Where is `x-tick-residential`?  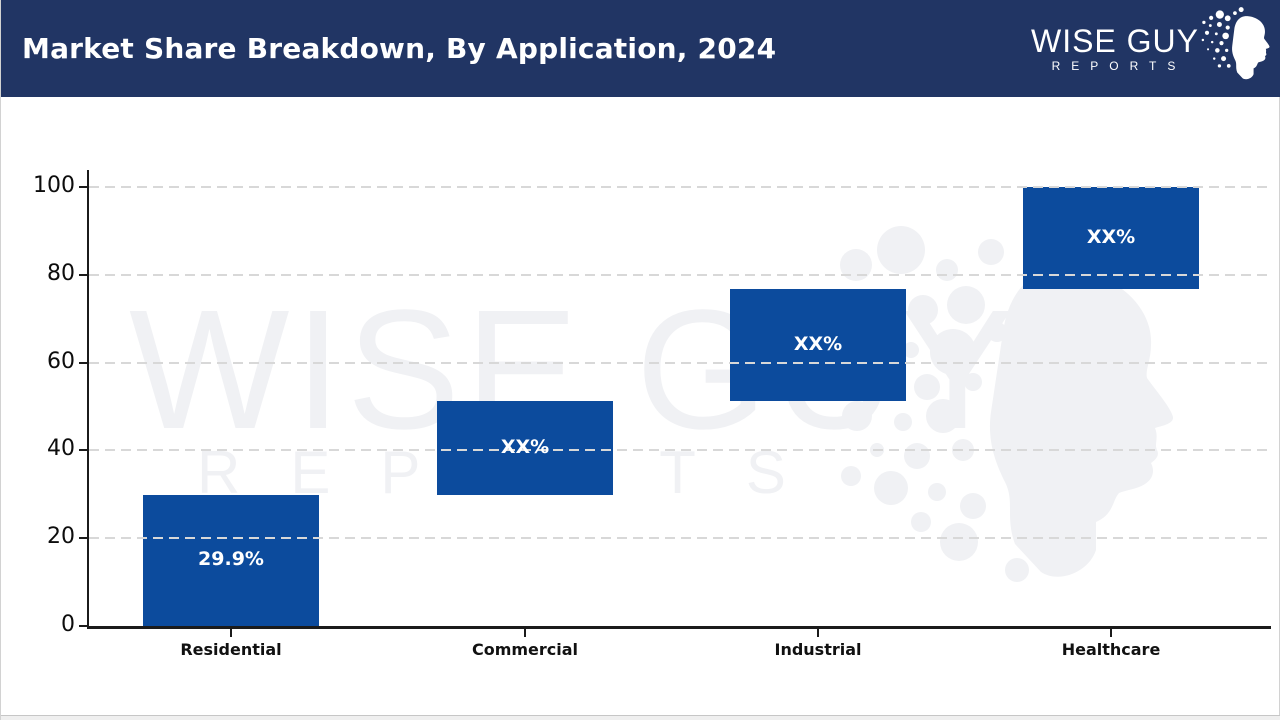 x-tick-residential is located at coordinates (231, 633).